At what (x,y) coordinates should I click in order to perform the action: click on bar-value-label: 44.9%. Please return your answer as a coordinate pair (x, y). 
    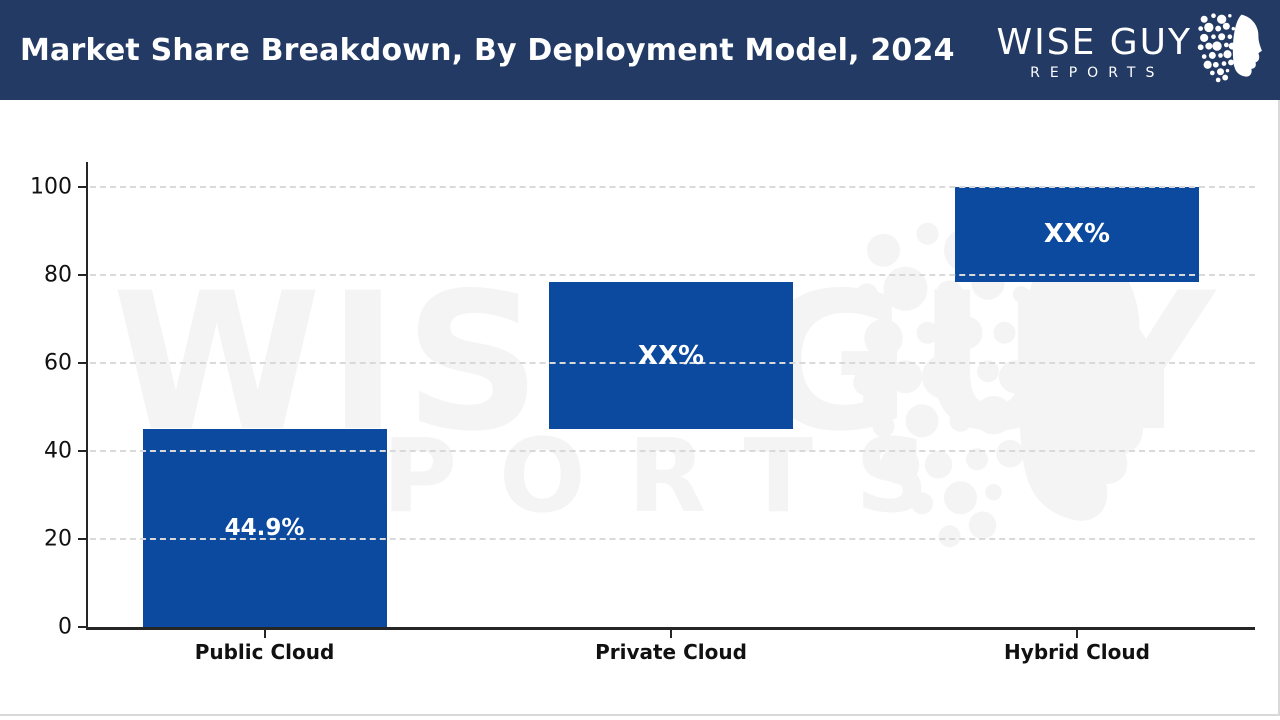
    Looking at the image, I should click on (264, 528).